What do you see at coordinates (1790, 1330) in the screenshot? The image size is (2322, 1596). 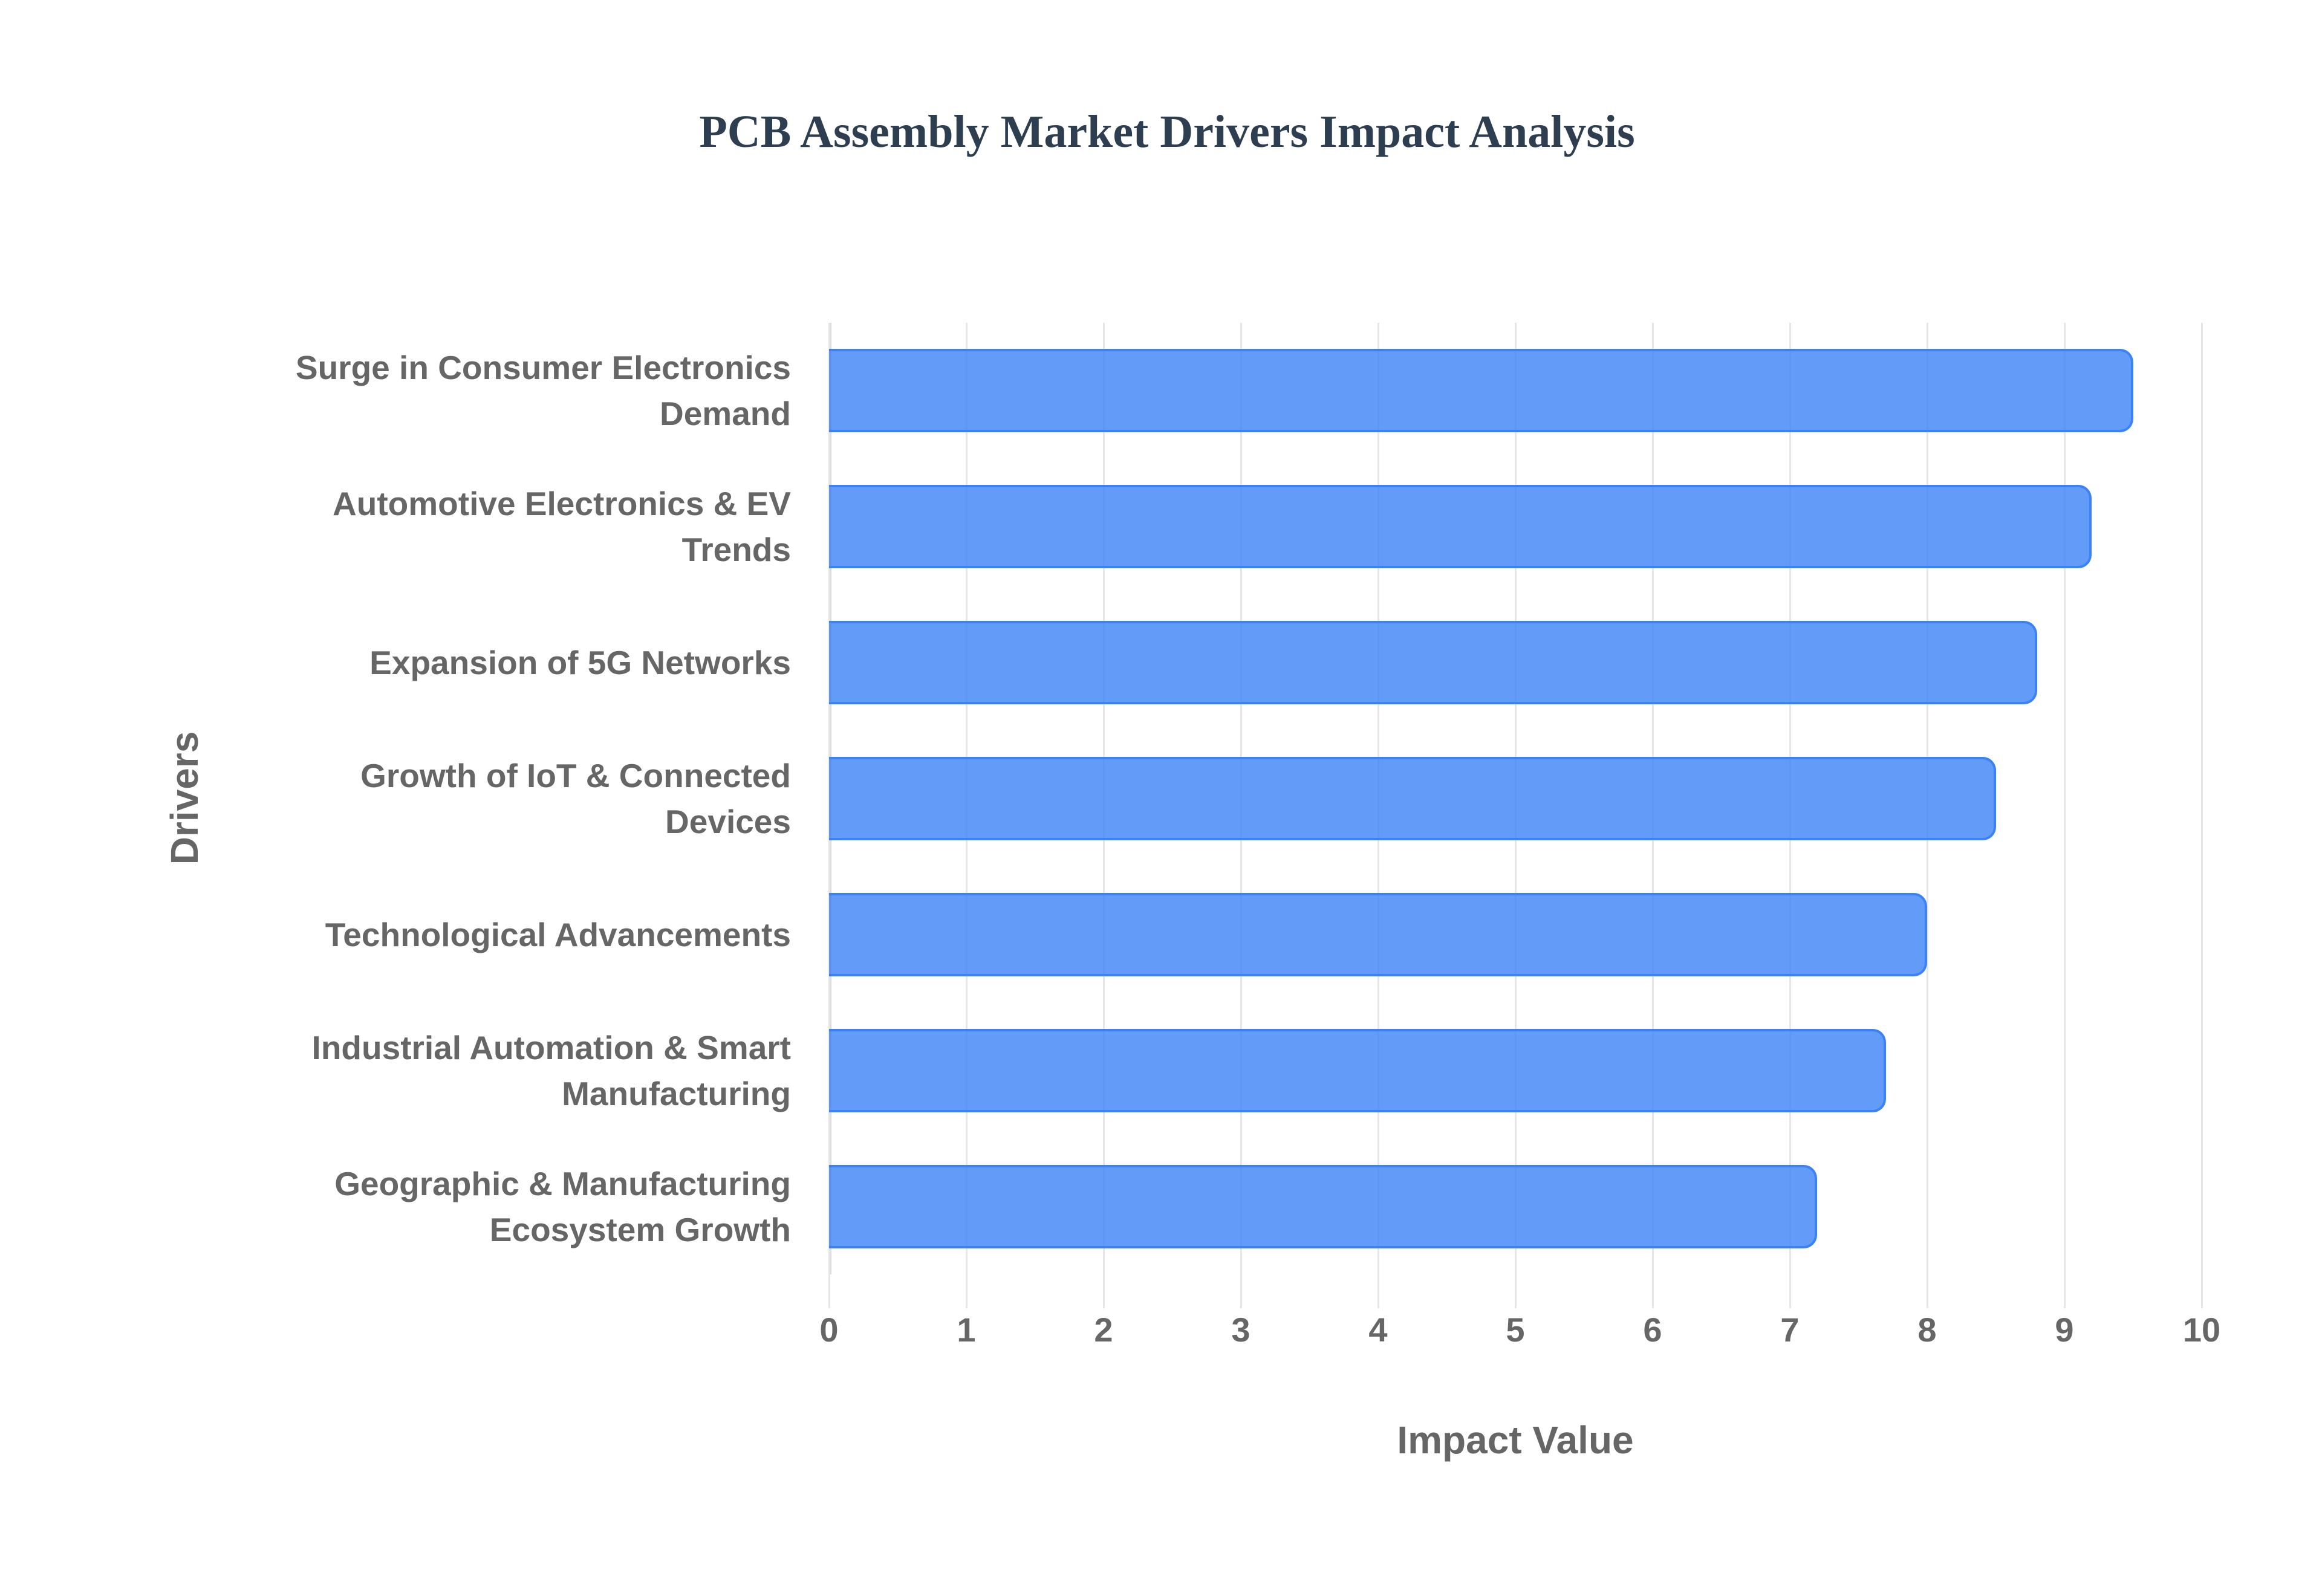 I see `x-tick-label: 7` at bounding box center [1790, 1330].